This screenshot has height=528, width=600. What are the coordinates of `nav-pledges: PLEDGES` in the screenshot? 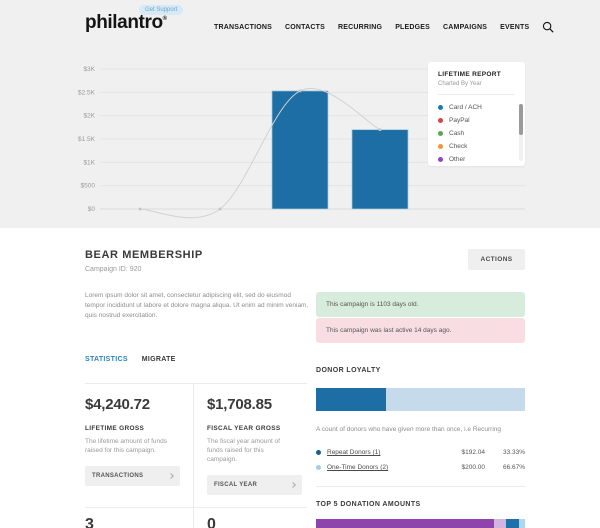 It's located at (413, 27).